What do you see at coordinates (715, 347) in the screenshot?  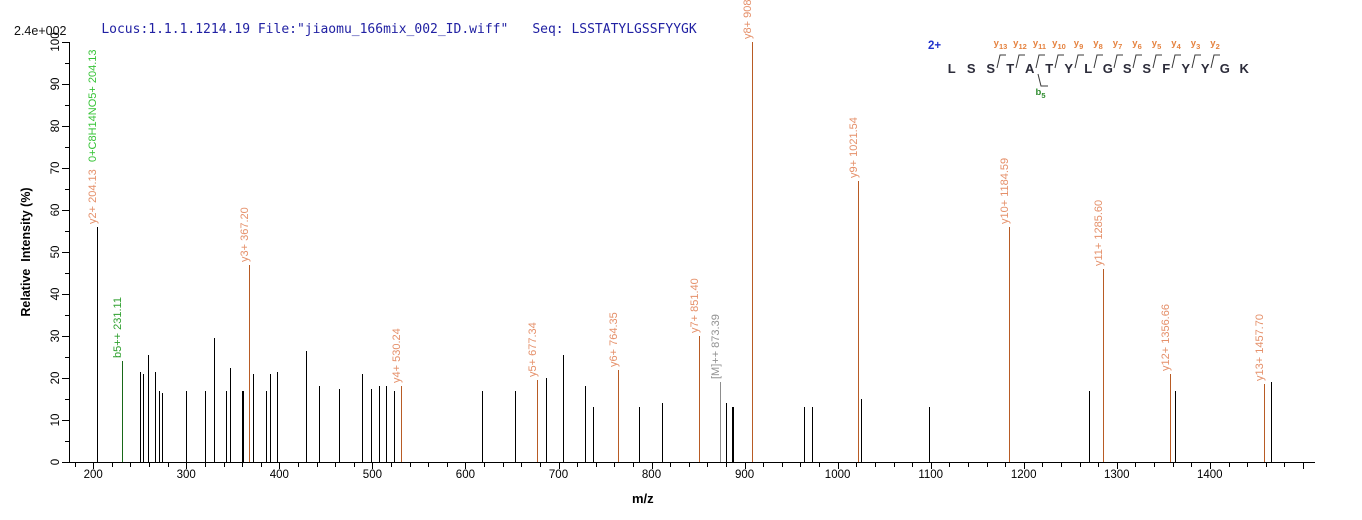 I see `peak-label: [M]++ 873.39` at bounding box center [715, 347].